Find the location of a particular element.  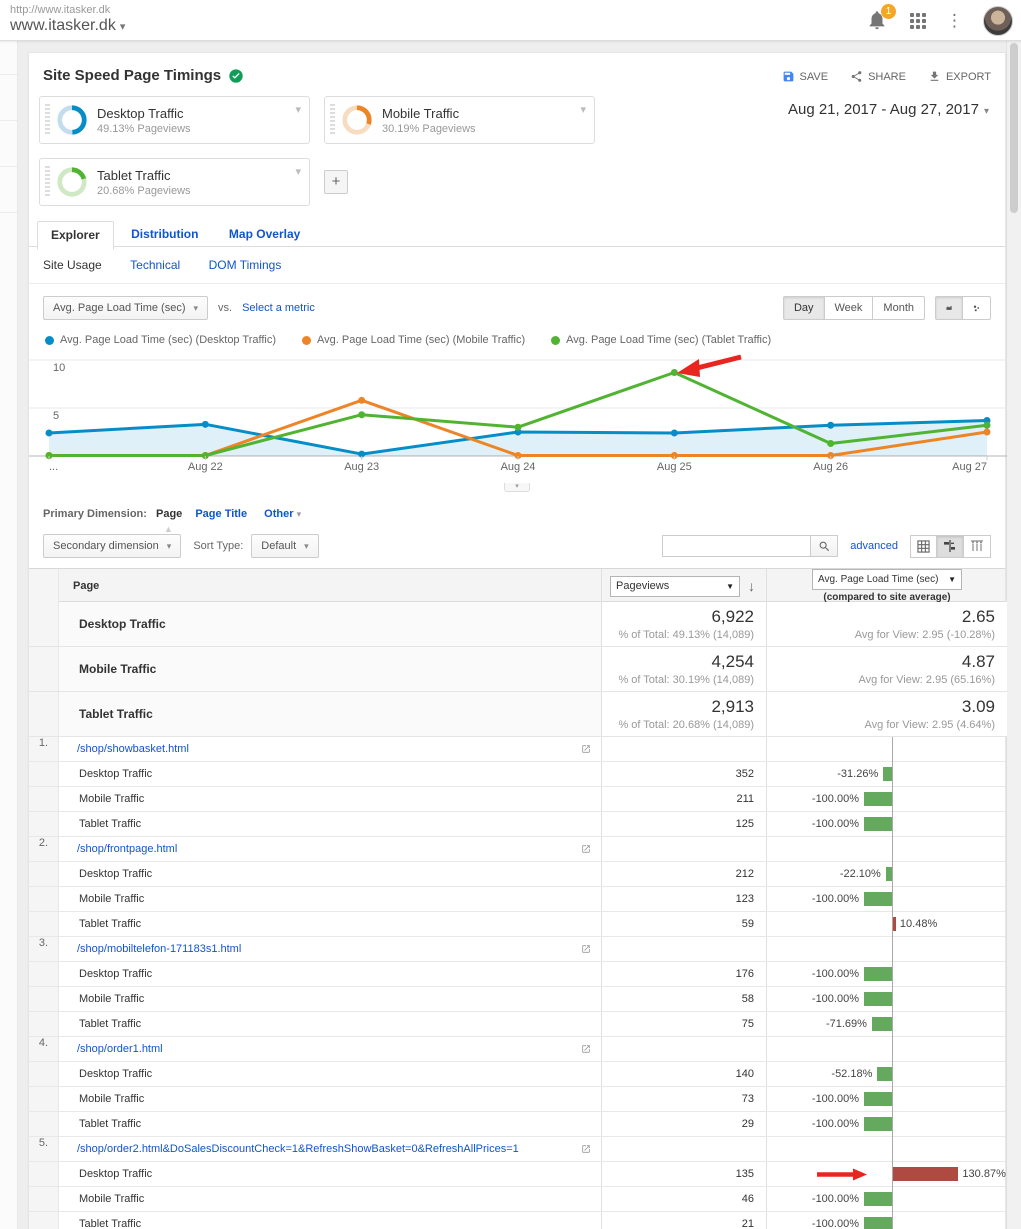

save-button: SAVE is located at coordinates (805, 76).